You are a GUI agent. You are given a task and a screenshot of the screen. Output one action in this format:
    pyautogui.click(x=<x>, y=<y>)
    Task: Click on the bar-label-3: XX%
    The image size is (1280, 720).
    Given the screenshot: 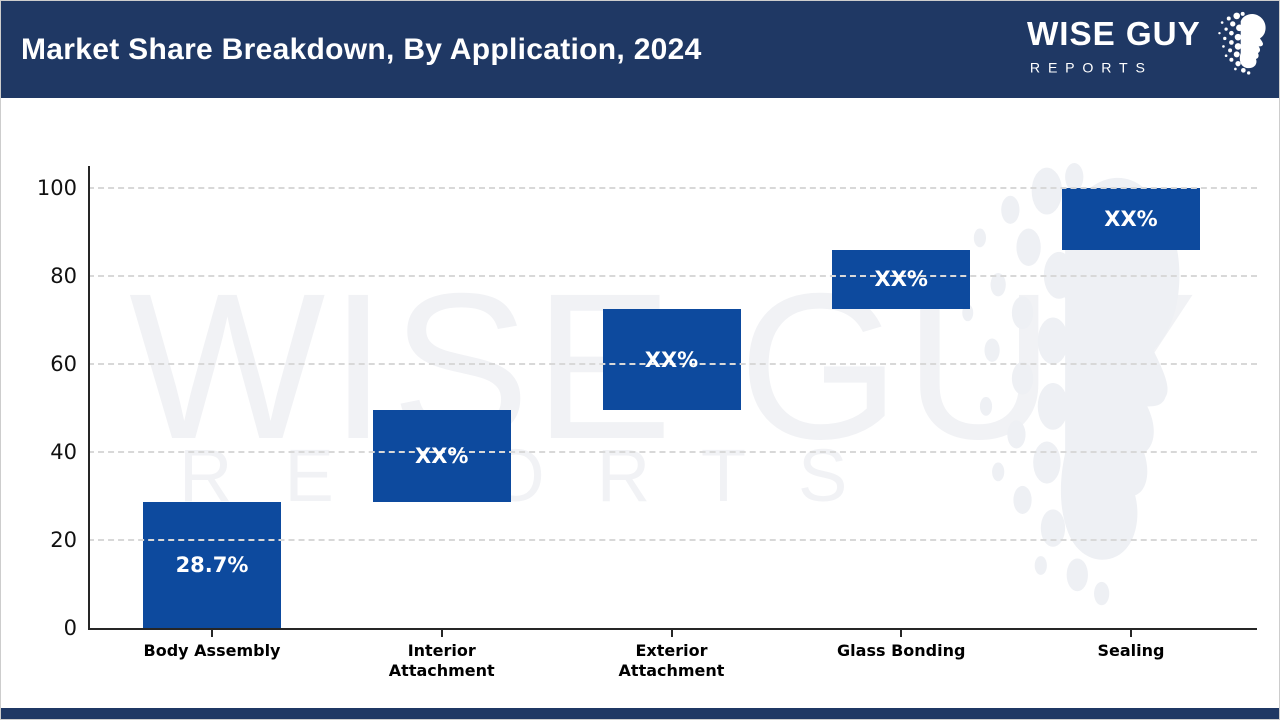 What is the action you would take?
    pyautogui.click(x=901, y=279)
    